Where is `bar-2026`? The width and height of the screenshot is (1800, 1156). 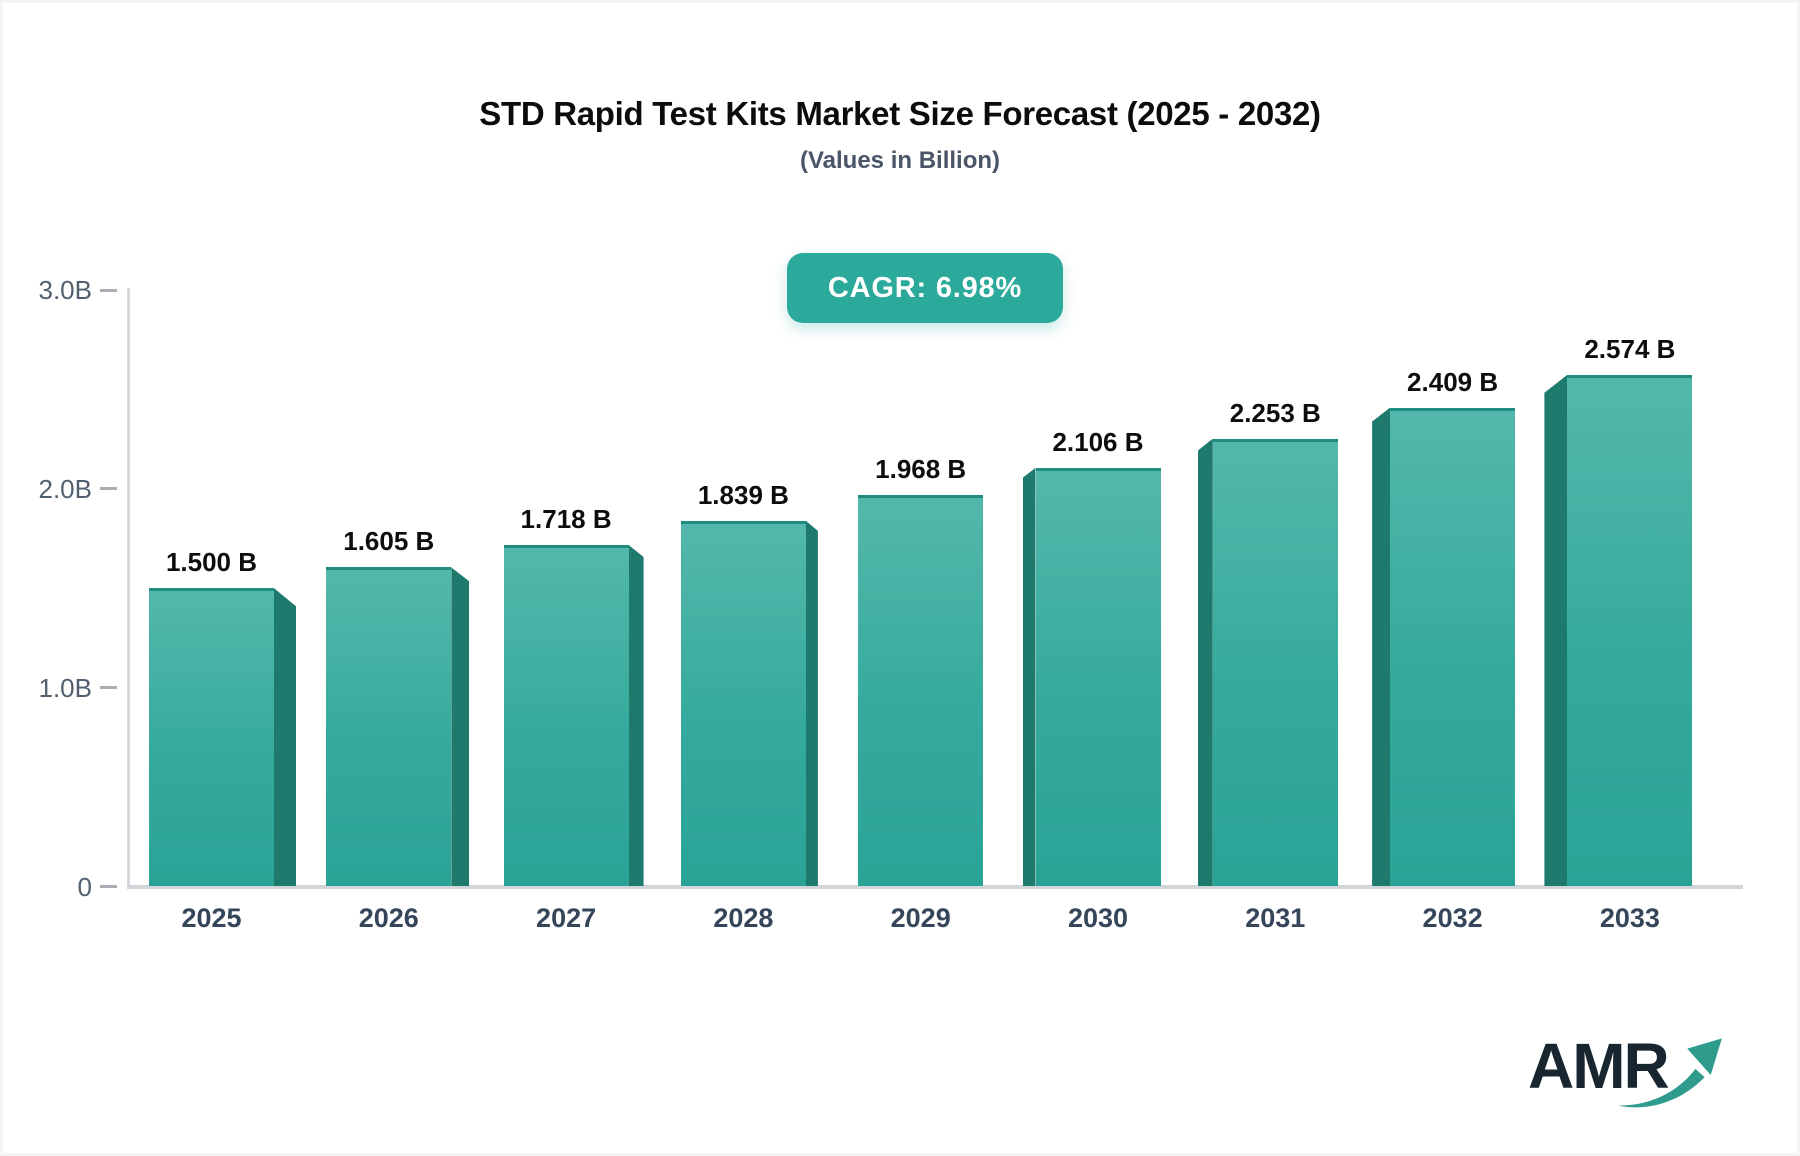 bar-2026 is located at coordinates (389, 727).